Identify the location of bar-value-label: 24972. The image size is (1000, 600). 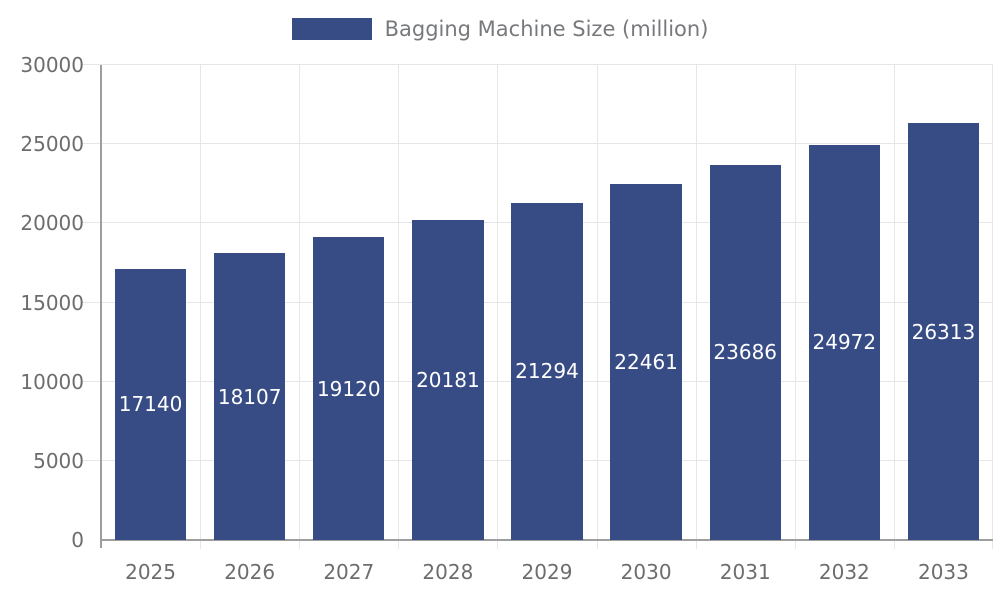
(844, 342).